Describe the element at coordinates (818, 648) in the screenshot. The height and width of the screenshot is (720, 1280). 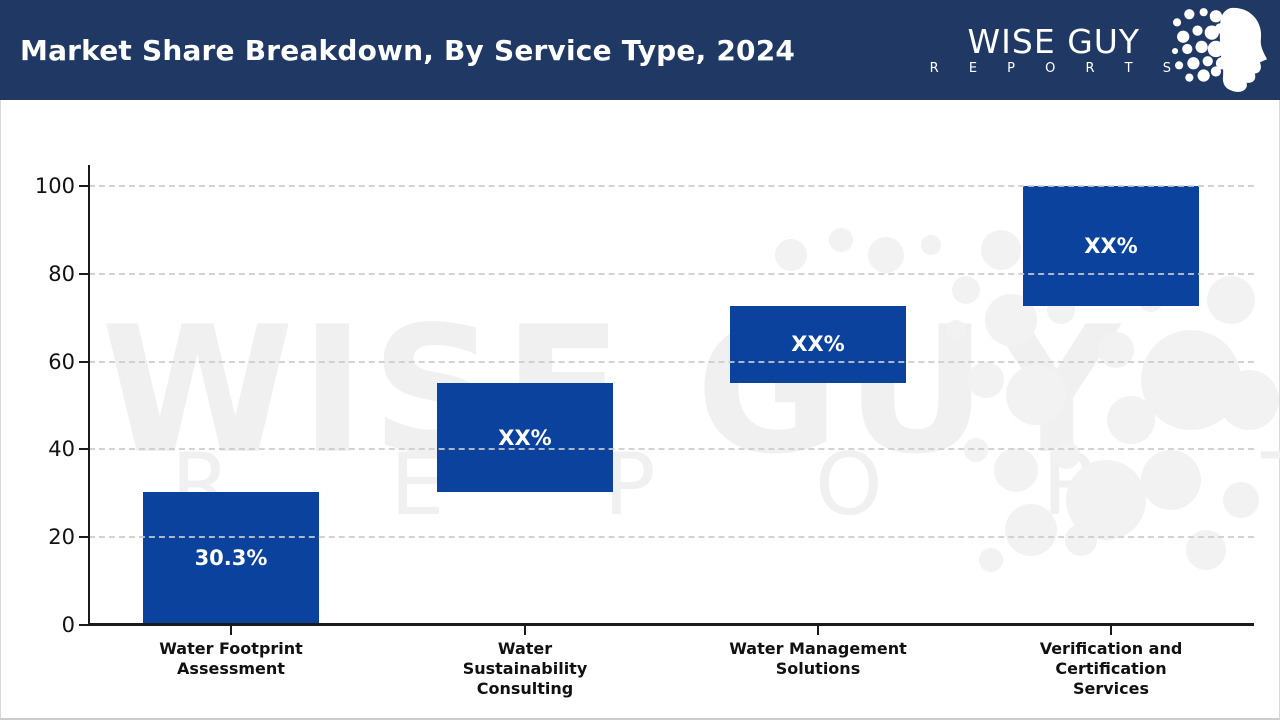
I see `x-category-line: Water Management` at that location.